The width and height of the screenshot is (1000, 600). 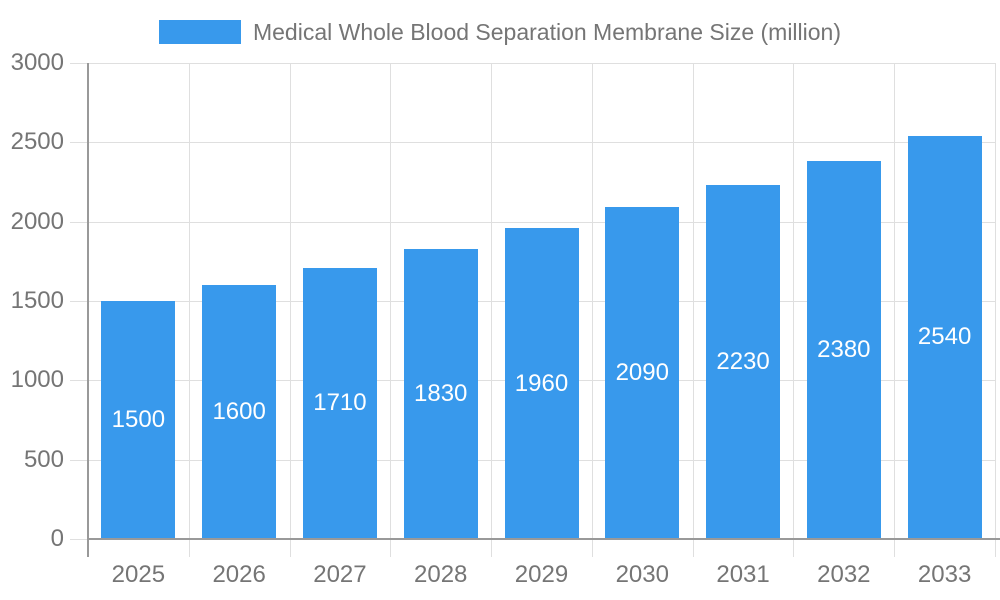 What do you see at coordinates (642, 574) in the screenshot?
I see `x-axis-tick-label: 2030` at bounding box center [642, 574].